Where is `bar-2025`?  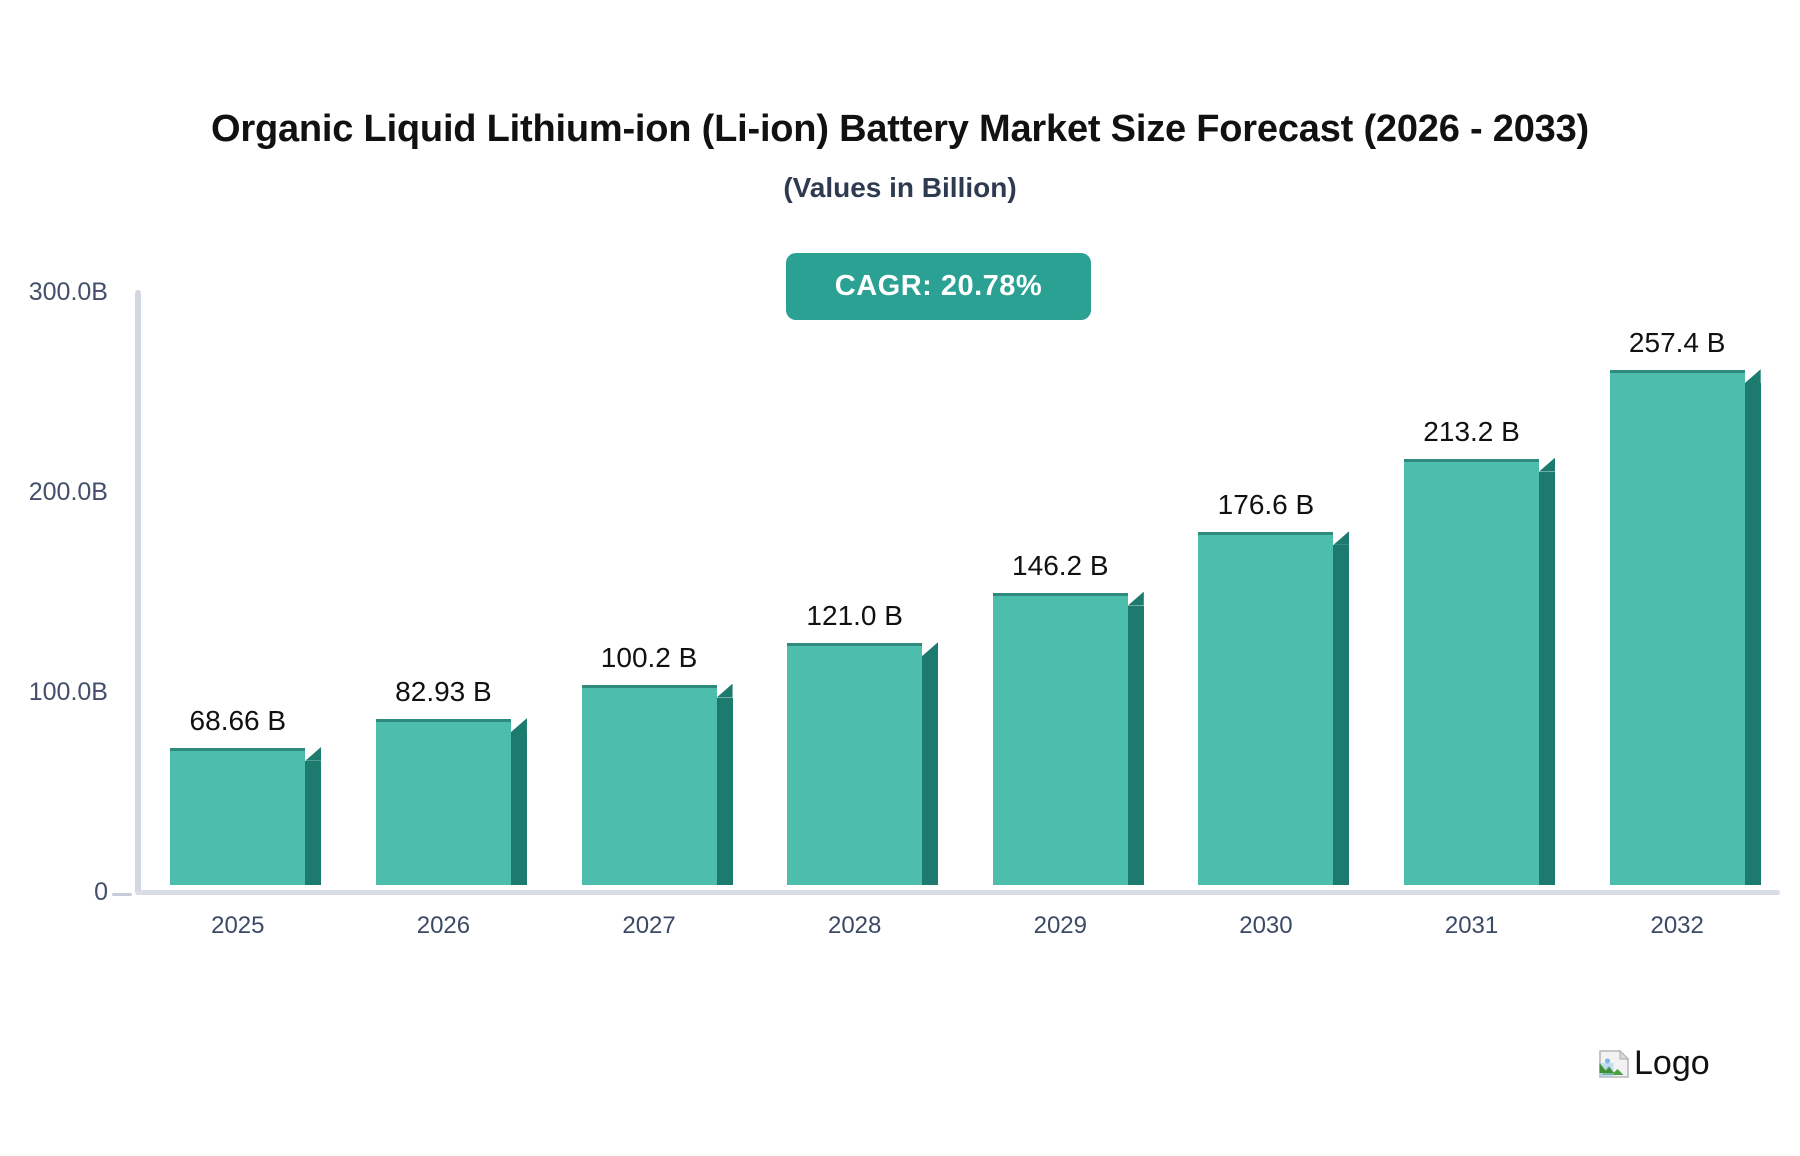 bar-2025 is located at coordinates (246, 815).